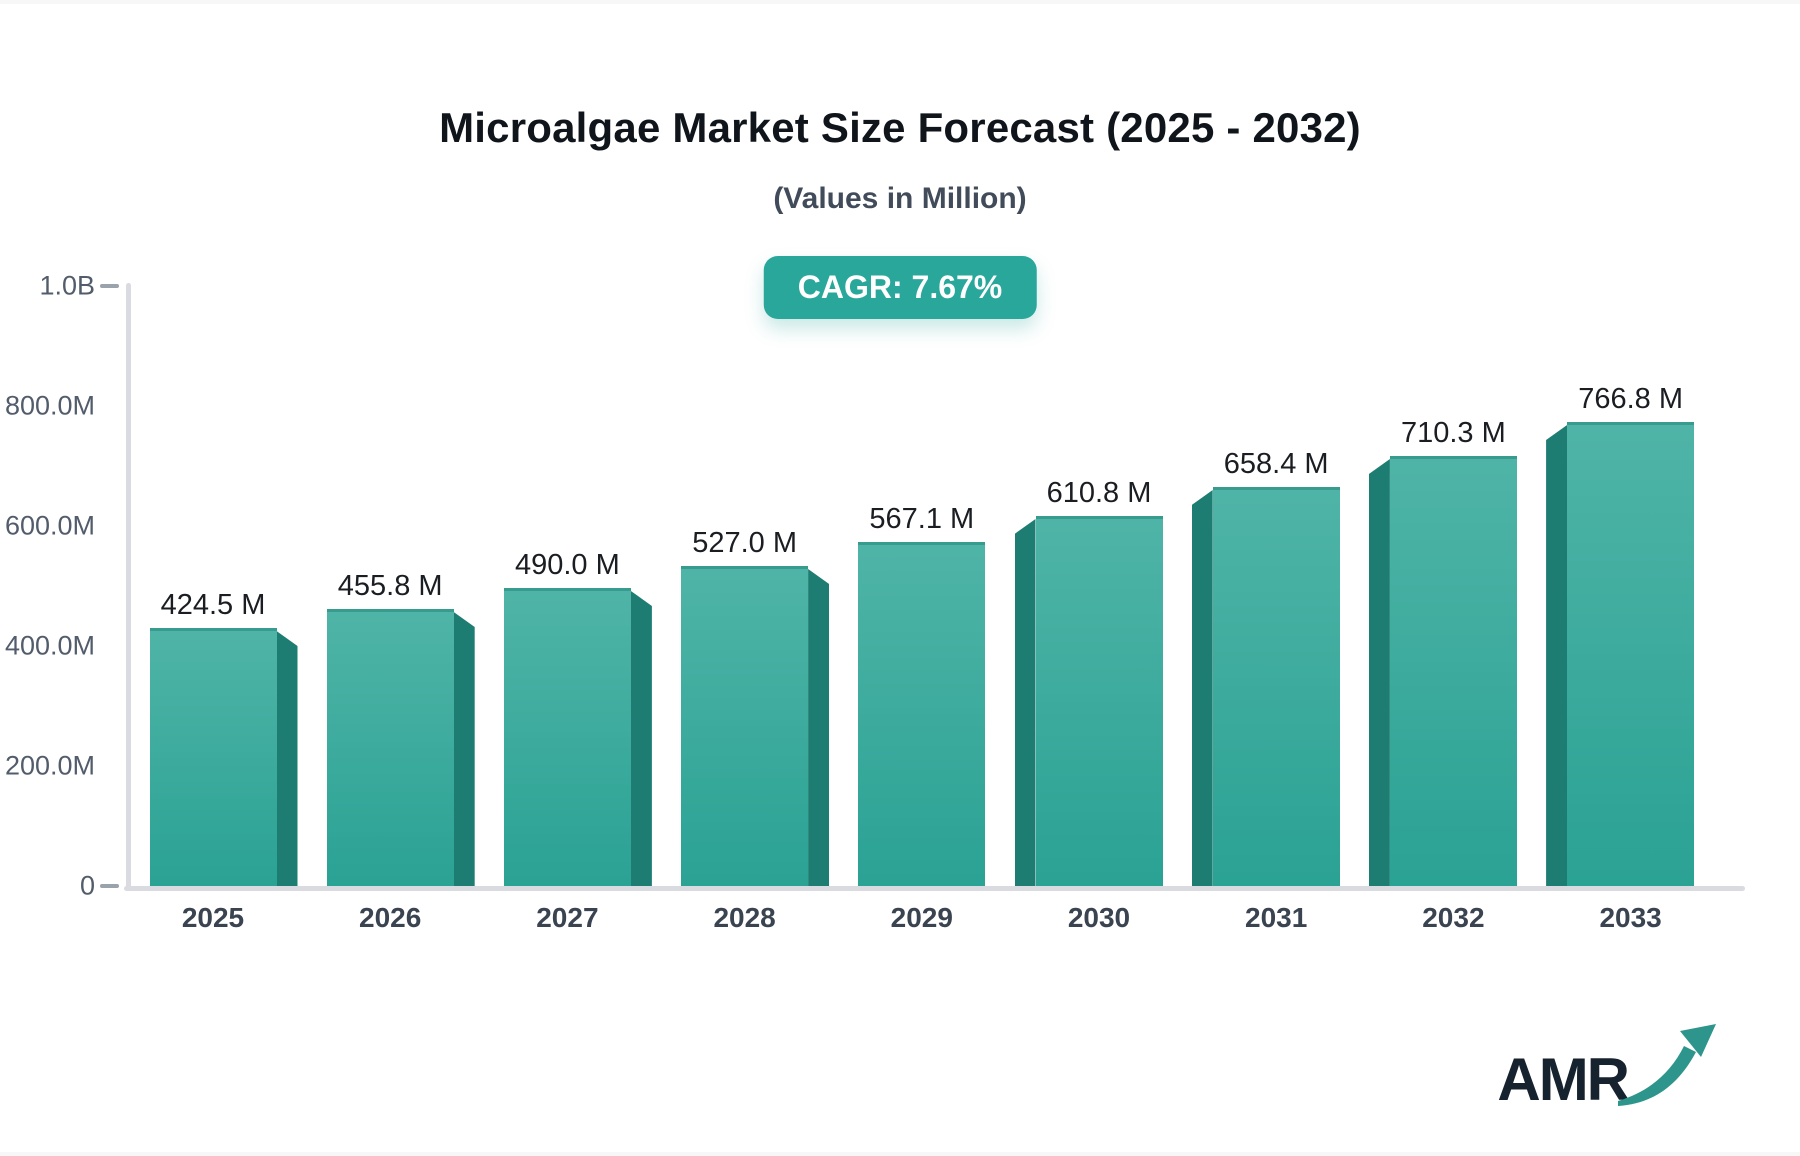 The height and width of the screenshot is (1156, 1800). What do you see at coordinates (744, 917) in the screenshot?
I see `x-tick-label: 2028` at bounding box center [744, 917].